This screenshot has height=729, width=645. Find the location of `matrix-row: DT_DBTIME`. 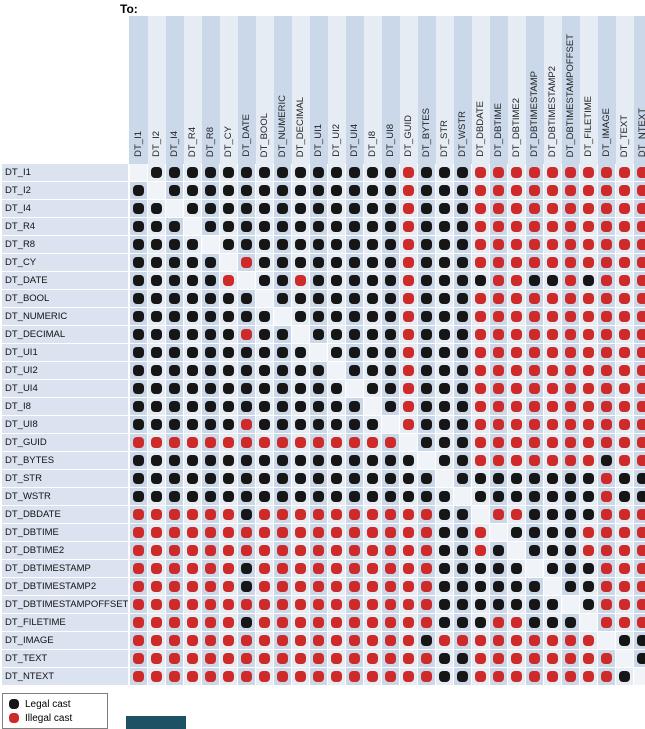

matrix-row: DT_DBTIME is located at coordinates (323, 532).